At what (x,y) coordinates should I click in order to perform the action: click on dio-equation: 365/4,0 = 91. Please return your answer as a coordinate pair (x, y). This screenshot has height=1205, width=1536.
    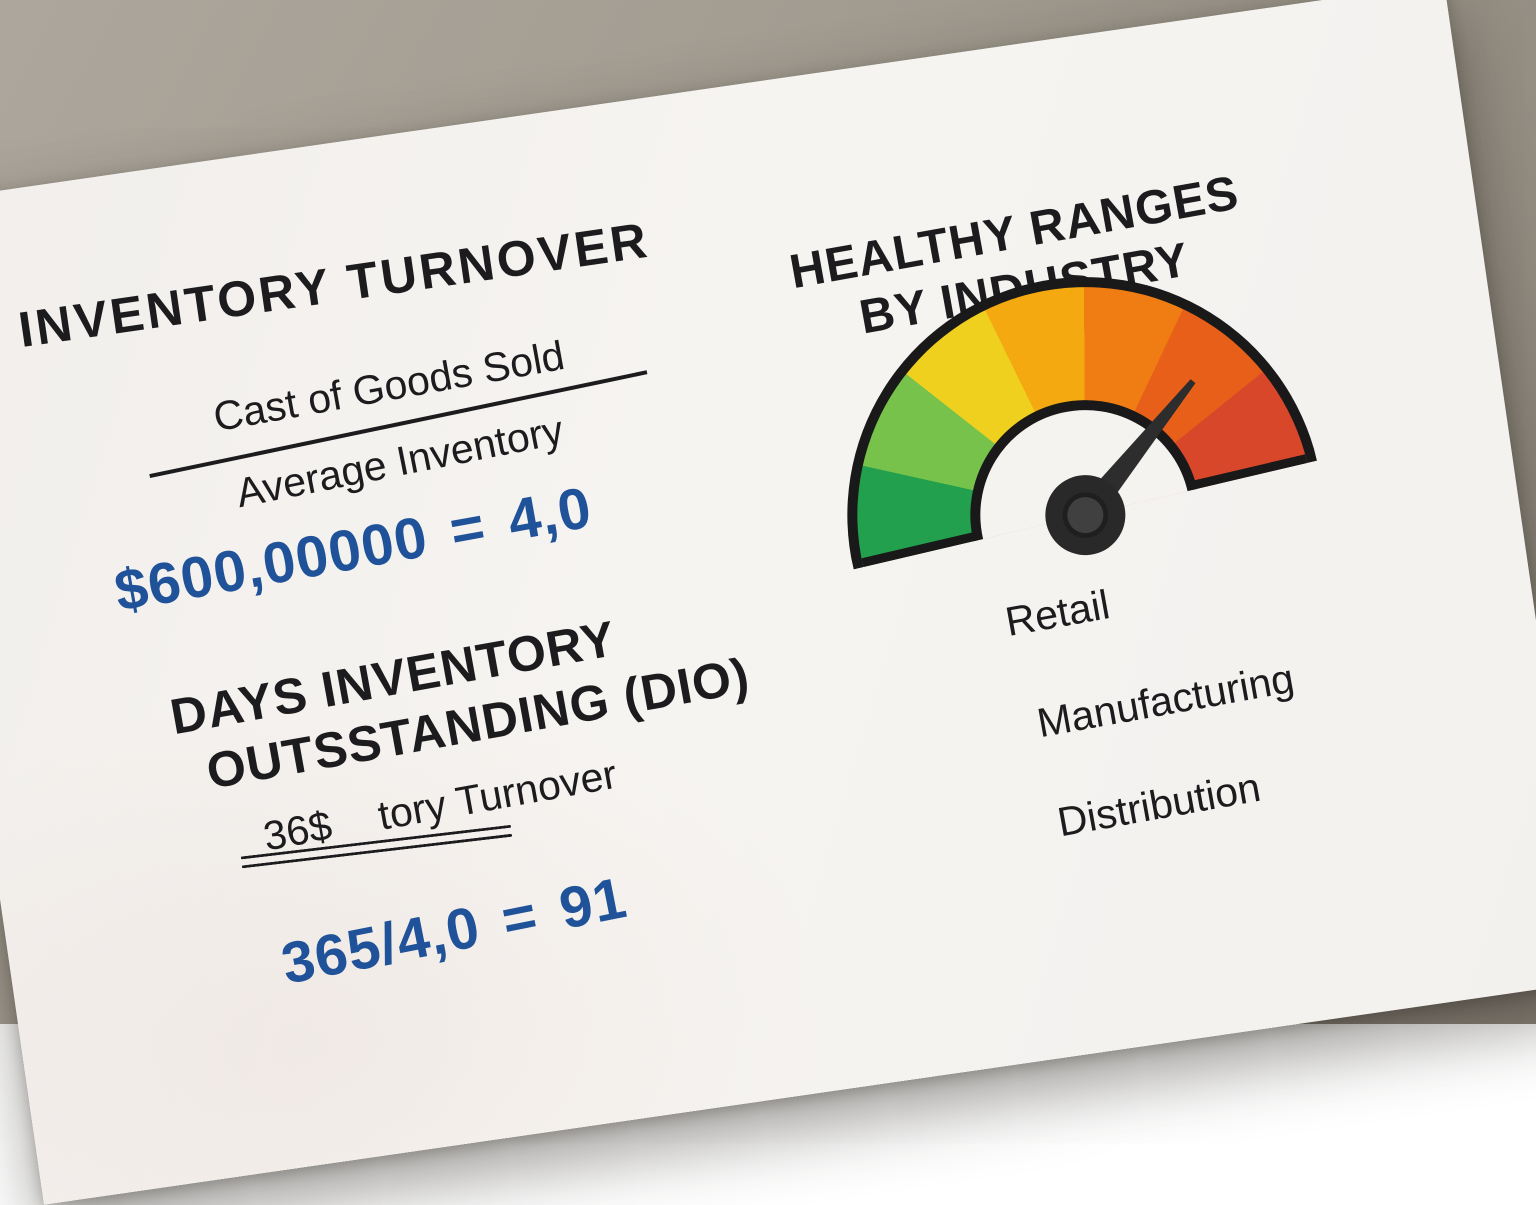
    Looking at the image, I should click on (454, 931).